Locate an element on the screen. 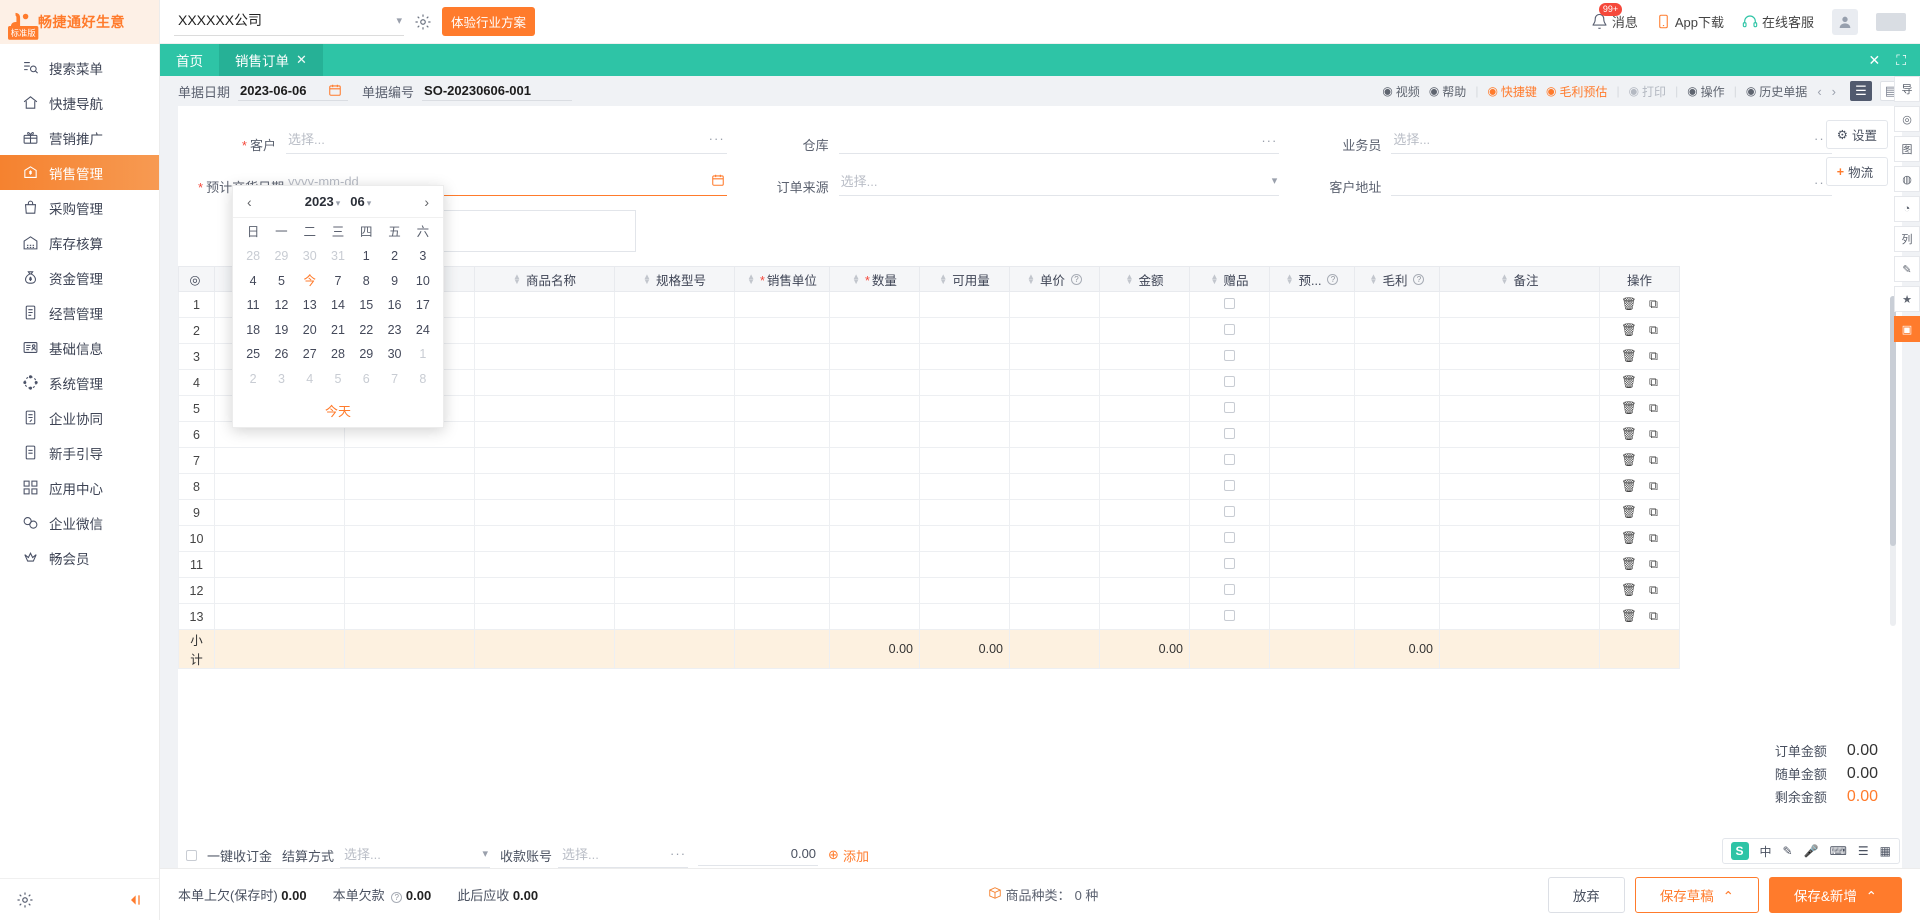 Image resolution: width=1920 pixels, height=920 pixels. topbar-item-support: 在线客服 is located at coordinates (1778, 21).